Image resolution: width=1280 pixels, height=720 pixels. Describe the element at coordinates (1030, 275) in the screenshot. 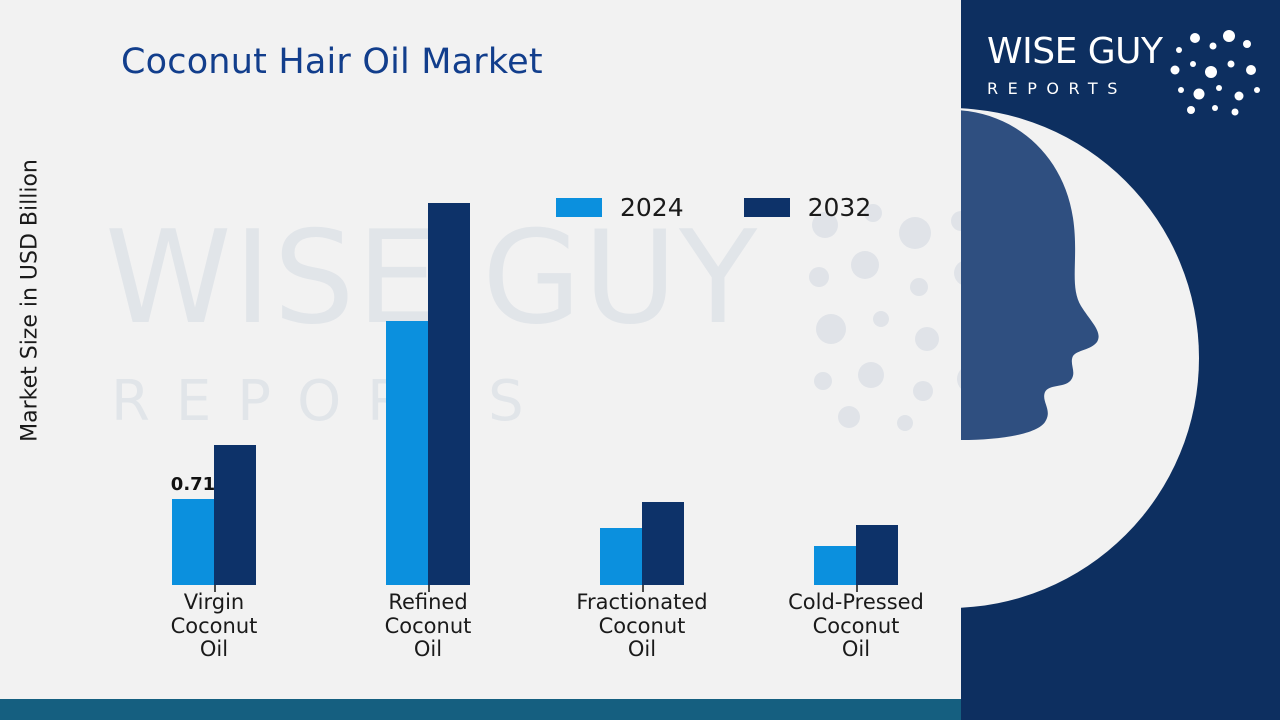

I see `head-profile-icon` at that location.